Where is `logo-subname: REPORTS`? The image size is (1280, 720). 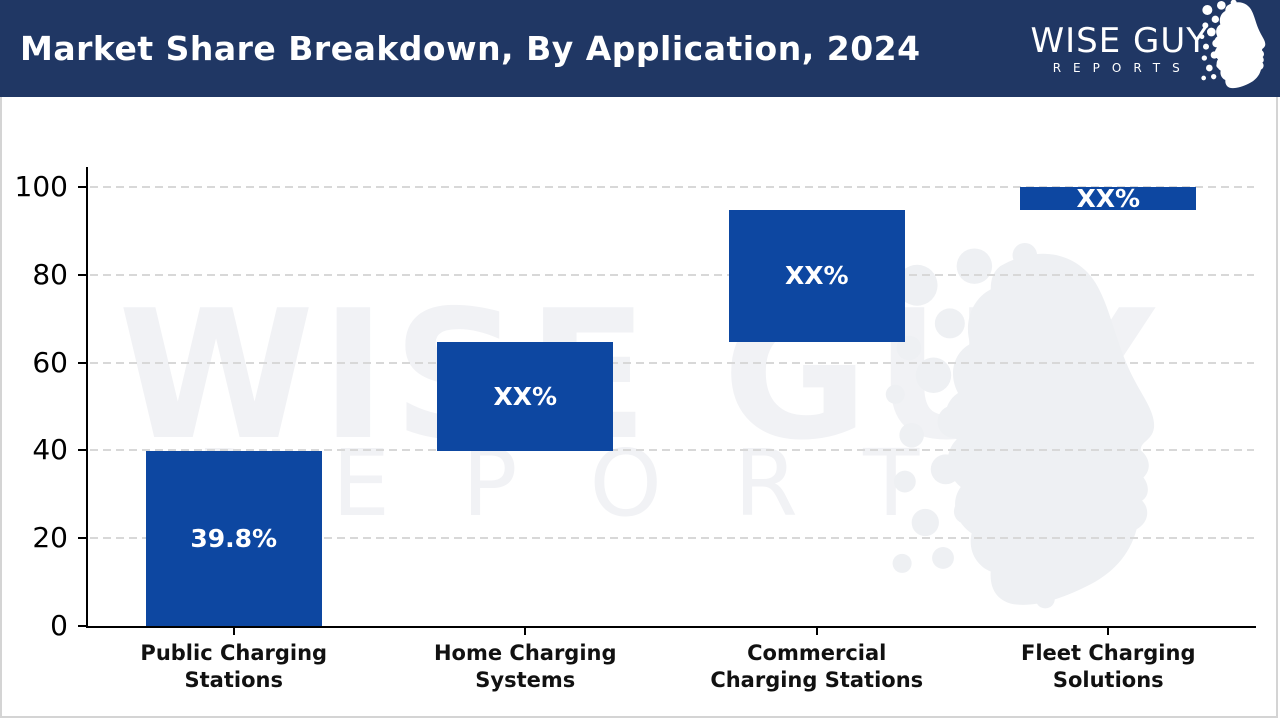
logo-subname: REPORTS is located at coordinates (1122, 67).